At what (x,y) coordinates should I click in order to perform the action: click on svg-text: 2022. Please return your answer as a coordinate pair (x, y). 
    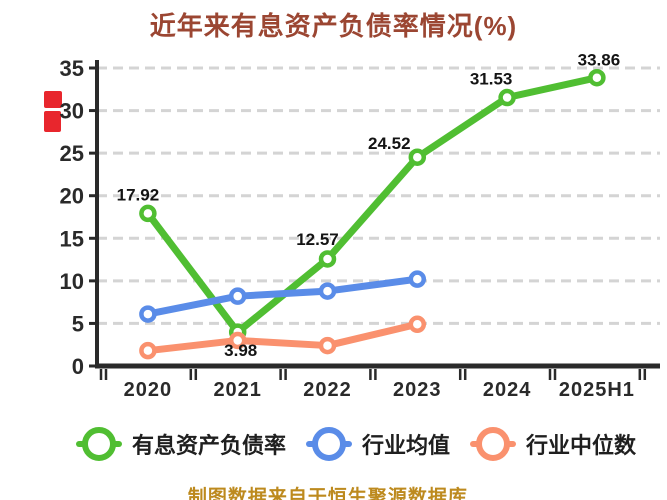
    Looking at the image, I should click on (327, 390).